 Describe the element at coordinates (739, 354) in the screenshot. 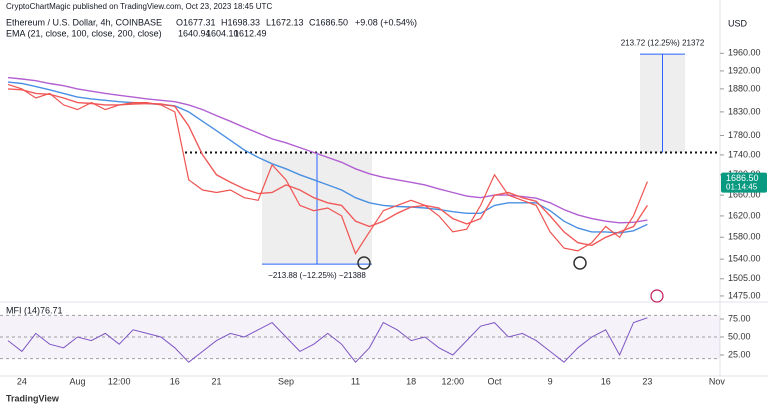

I see `y-tick-label: 25.00` at that location.